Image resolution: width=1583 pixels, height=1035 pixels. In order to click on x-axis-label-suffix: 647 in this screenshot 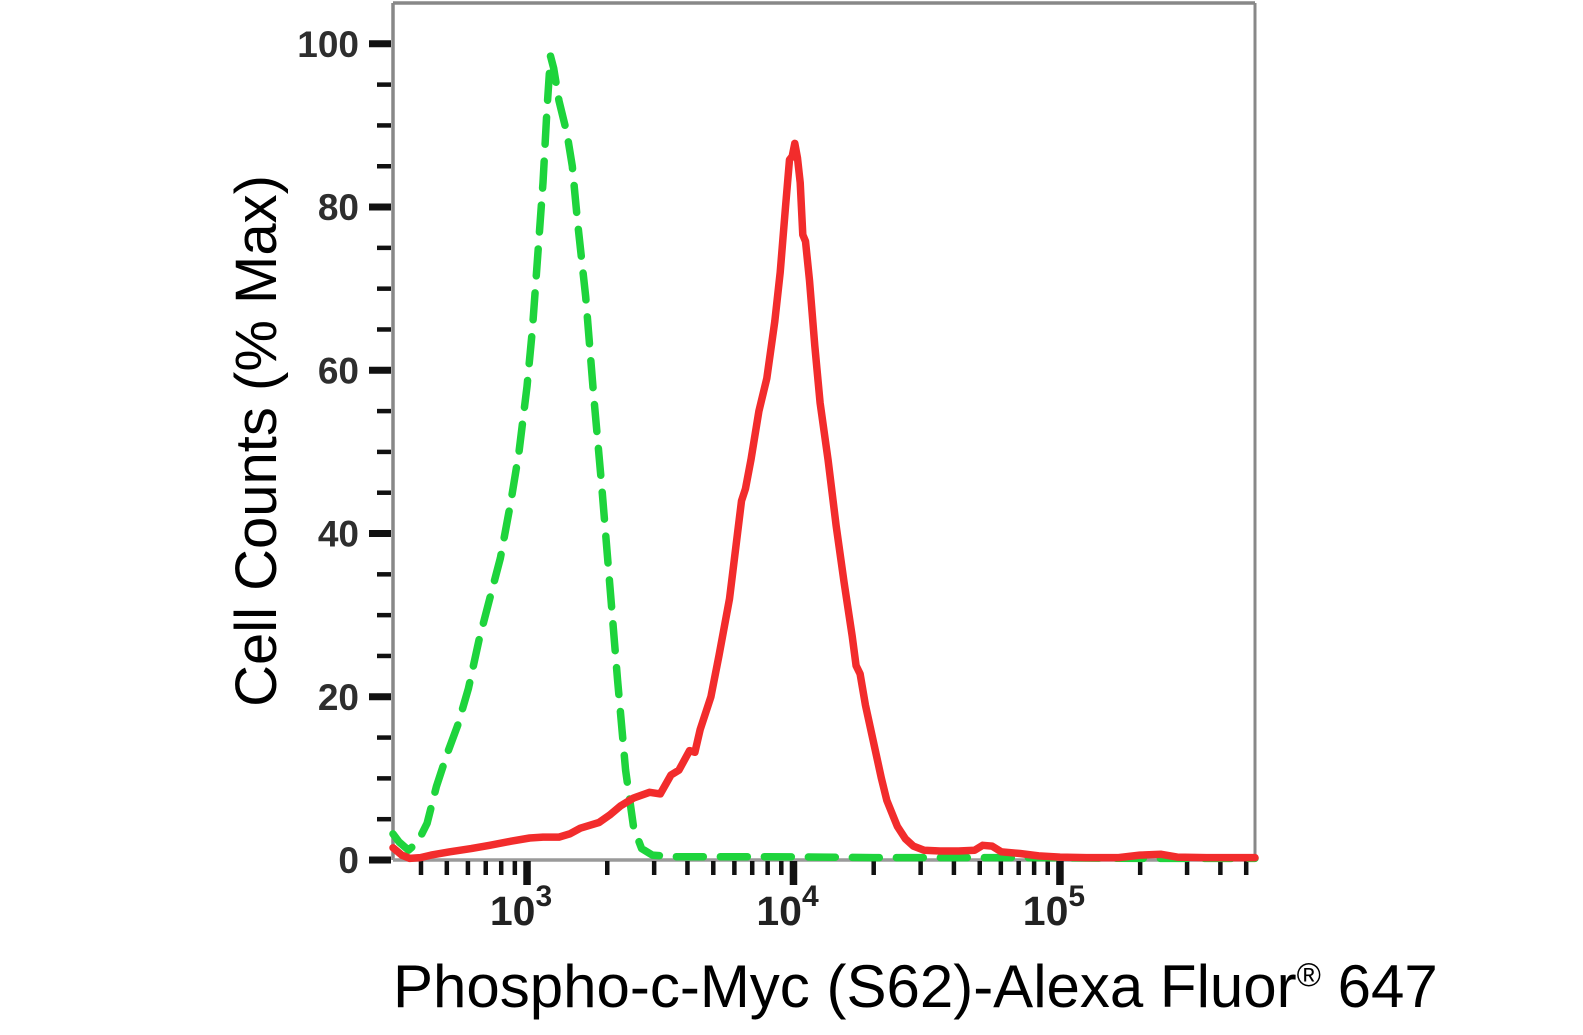, I will do `click(1379, 986)`.